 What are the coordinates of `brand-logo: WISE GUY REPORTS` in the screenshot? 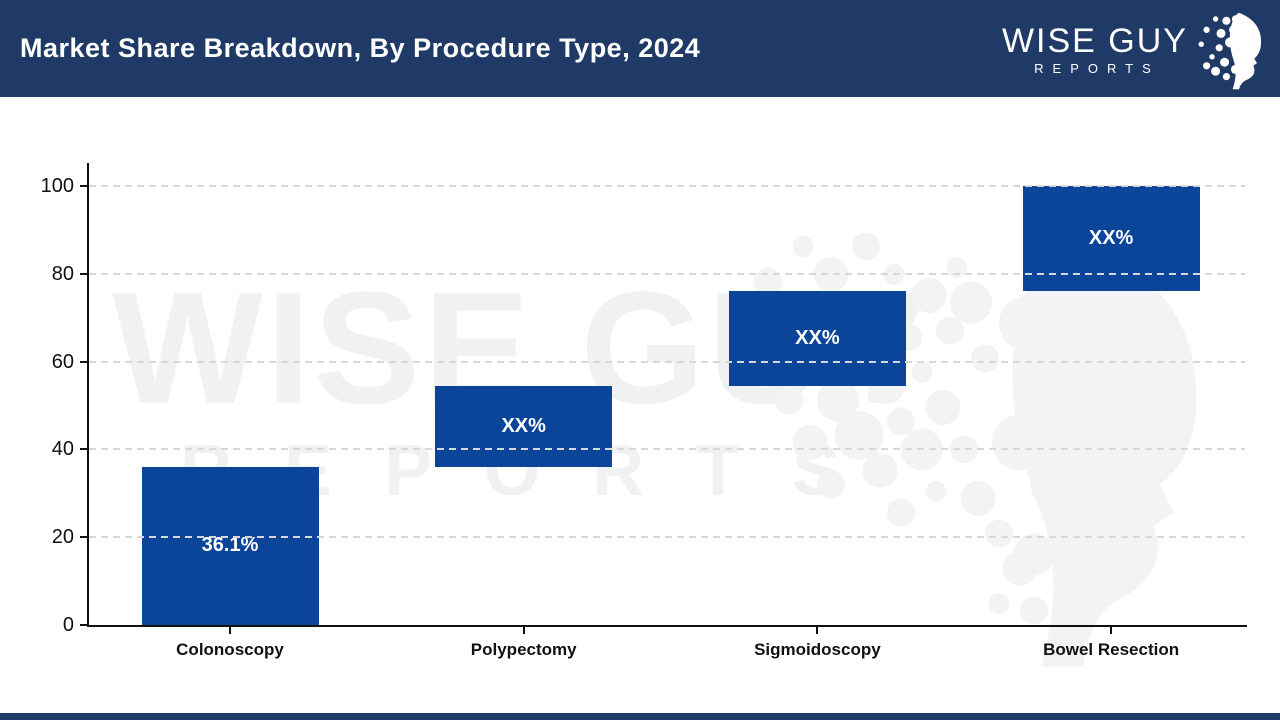 It's located at (1134, 50).